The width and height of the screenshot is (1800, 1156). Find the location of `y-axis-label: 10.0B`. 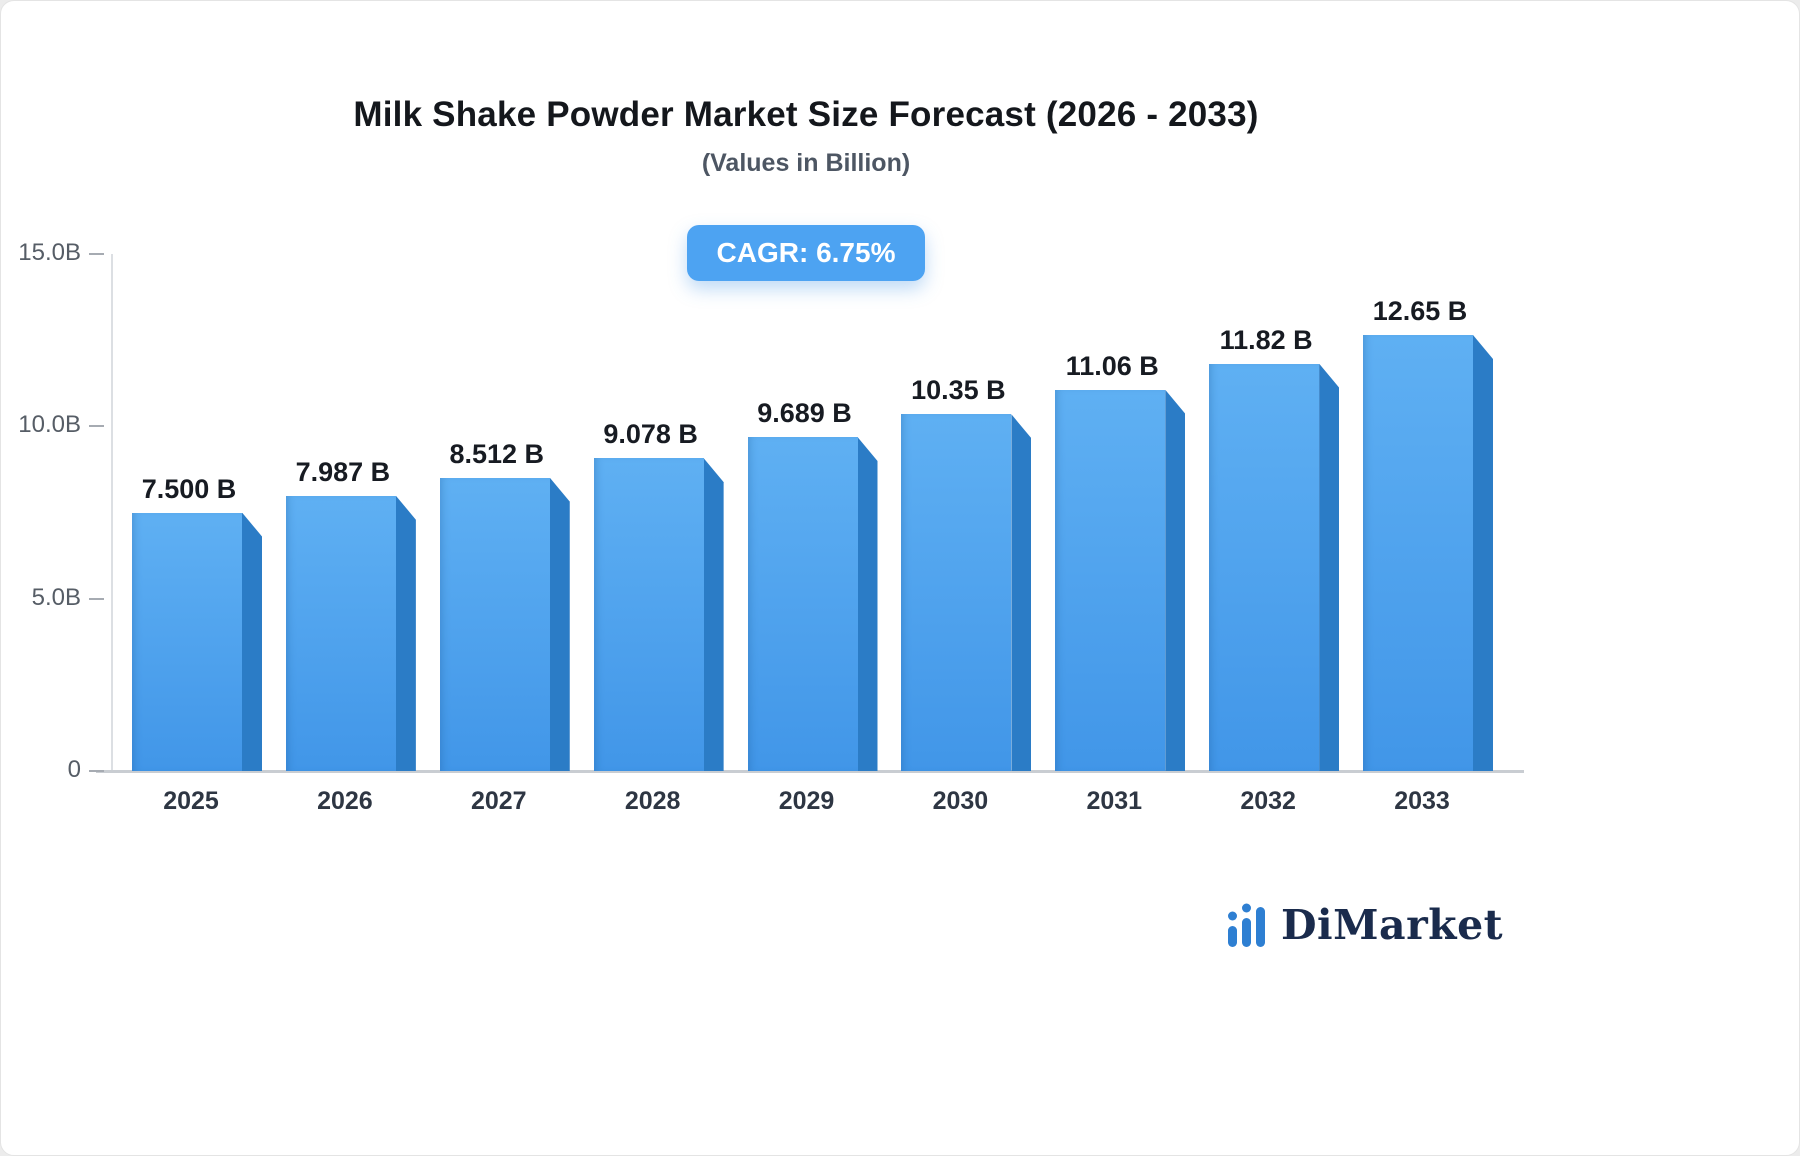

y-axis-label: 10.0B is located at coordinates (49, 425).